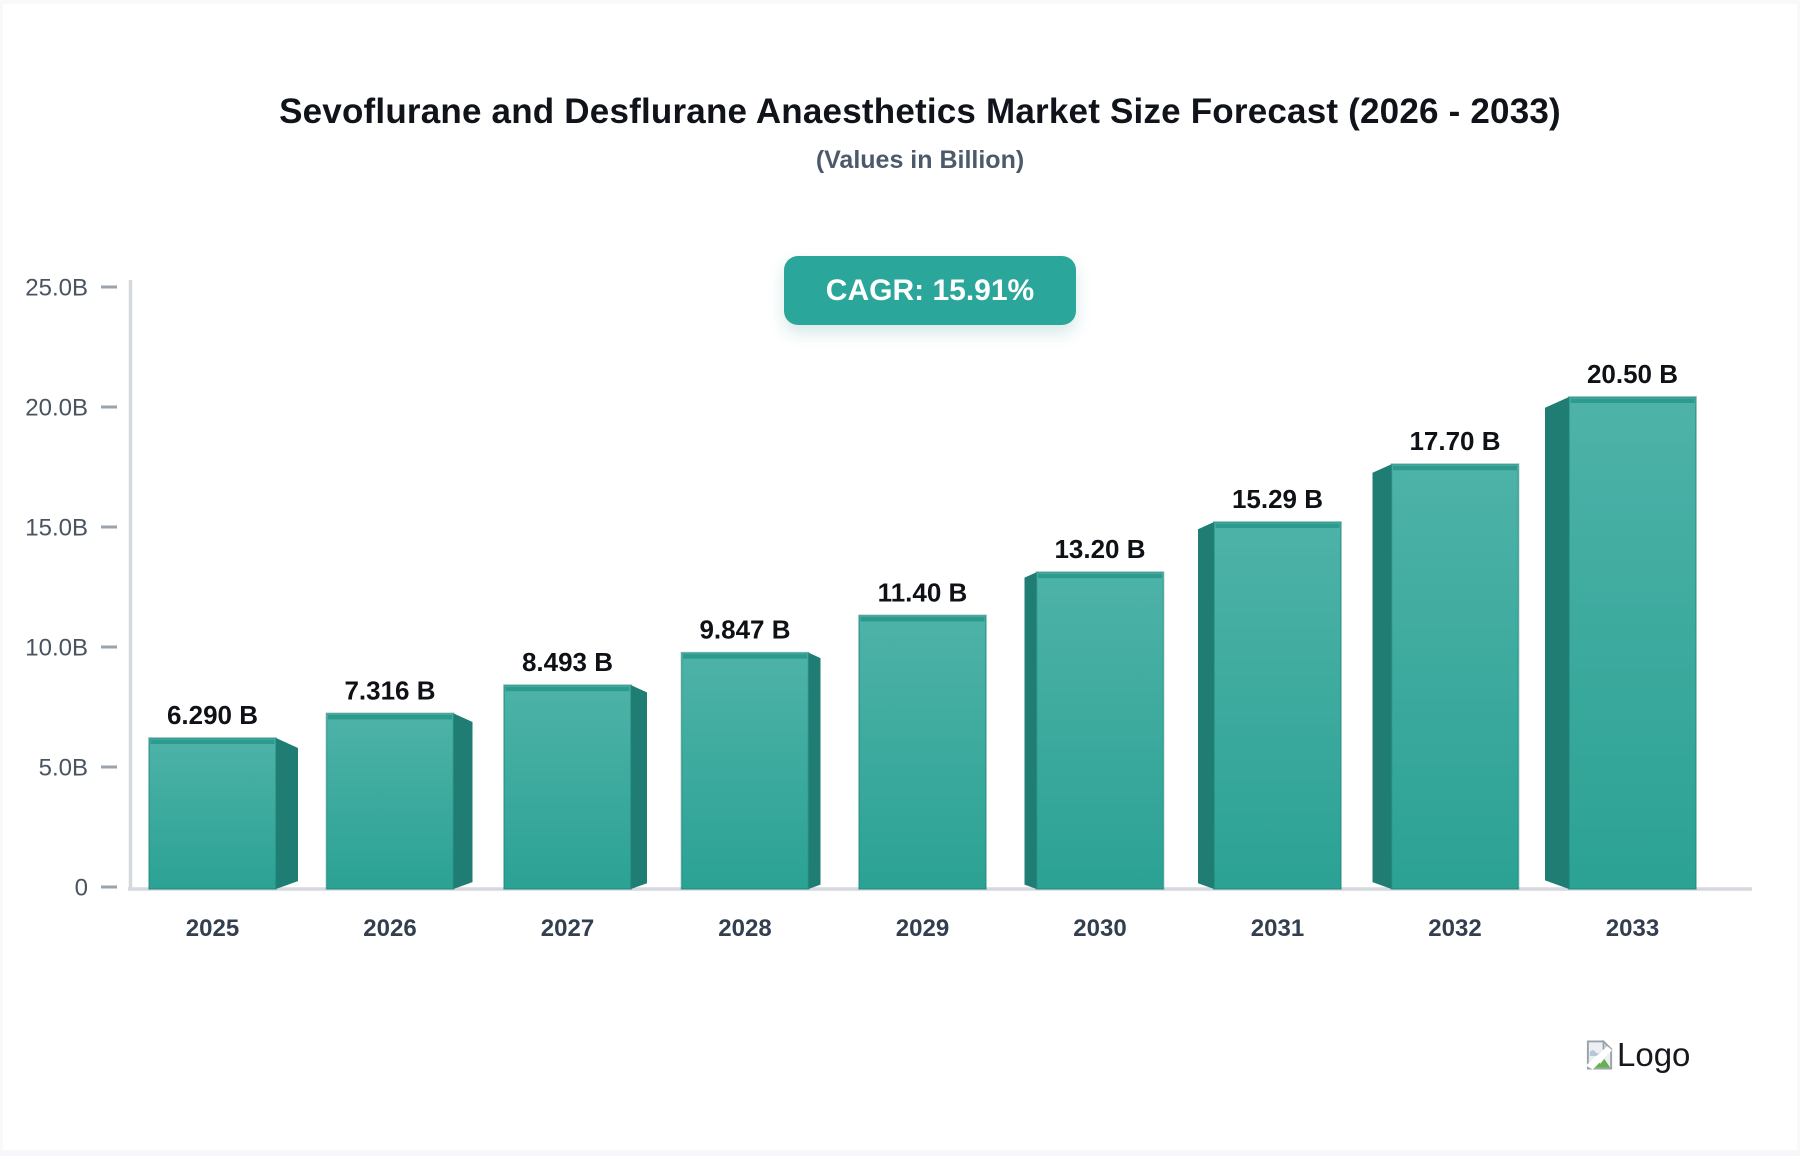 This screenshot has height=1156, width=1800. Describe the element at coordinates (744, 928) in the screenshot. I see `x-axis-tick-label: 2028` at that location.